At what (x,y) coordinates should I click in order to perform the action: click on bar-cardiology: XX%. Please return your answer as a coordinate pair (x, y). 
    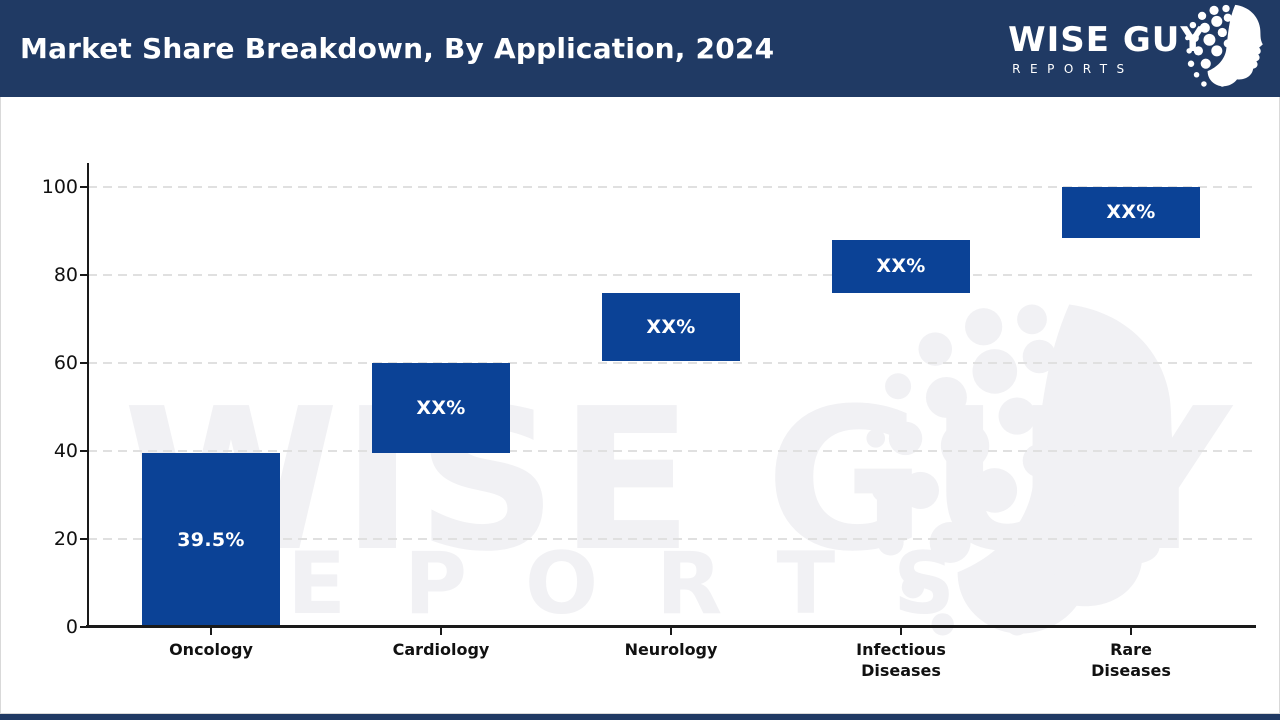
    Looking at the image, I should click on (441, 408).